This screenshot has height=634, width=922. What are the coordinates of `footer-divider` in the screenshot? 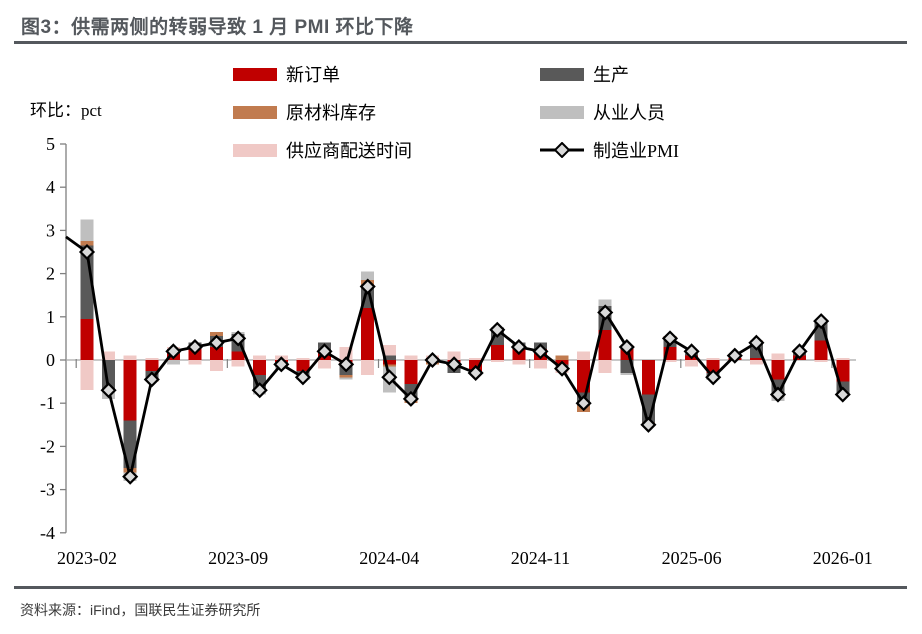 It's located at (460, 587).